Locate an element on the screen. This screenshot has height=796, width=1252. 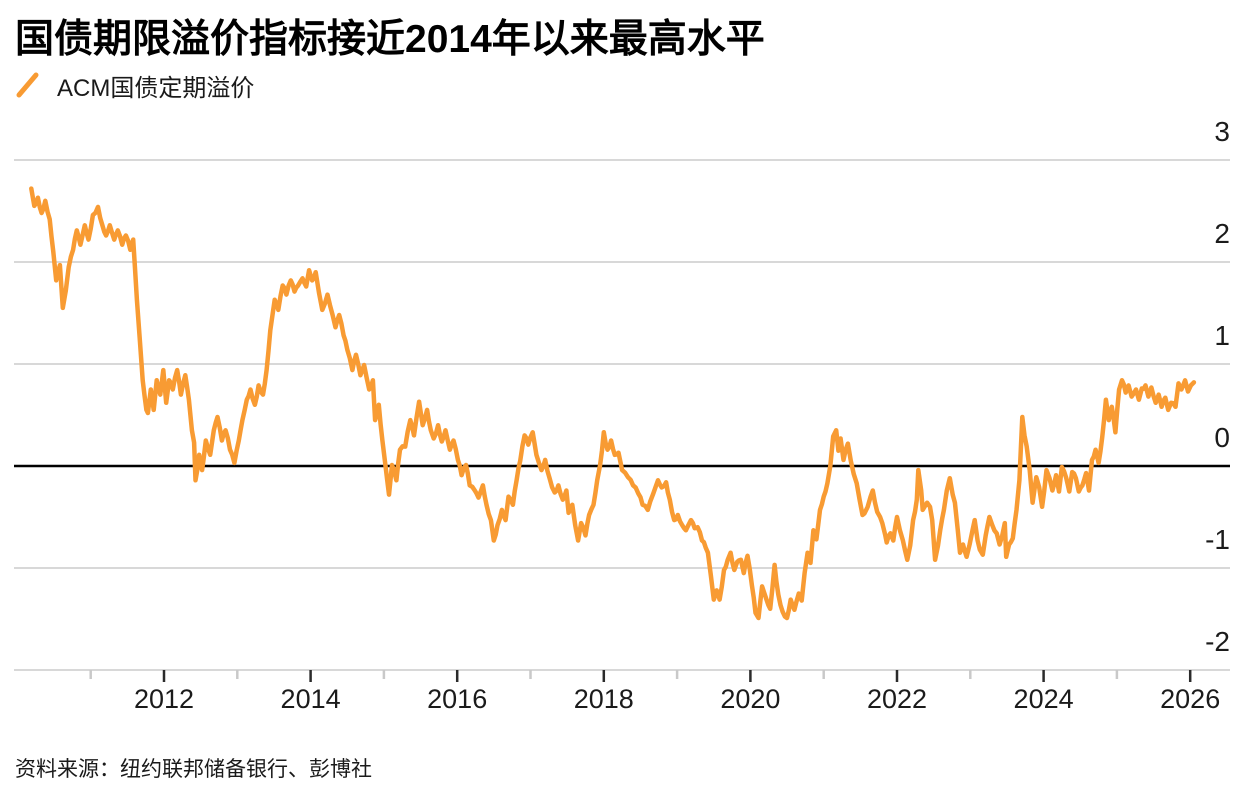
x-axis-label: 2024 is located at coordinates (1043, 699).